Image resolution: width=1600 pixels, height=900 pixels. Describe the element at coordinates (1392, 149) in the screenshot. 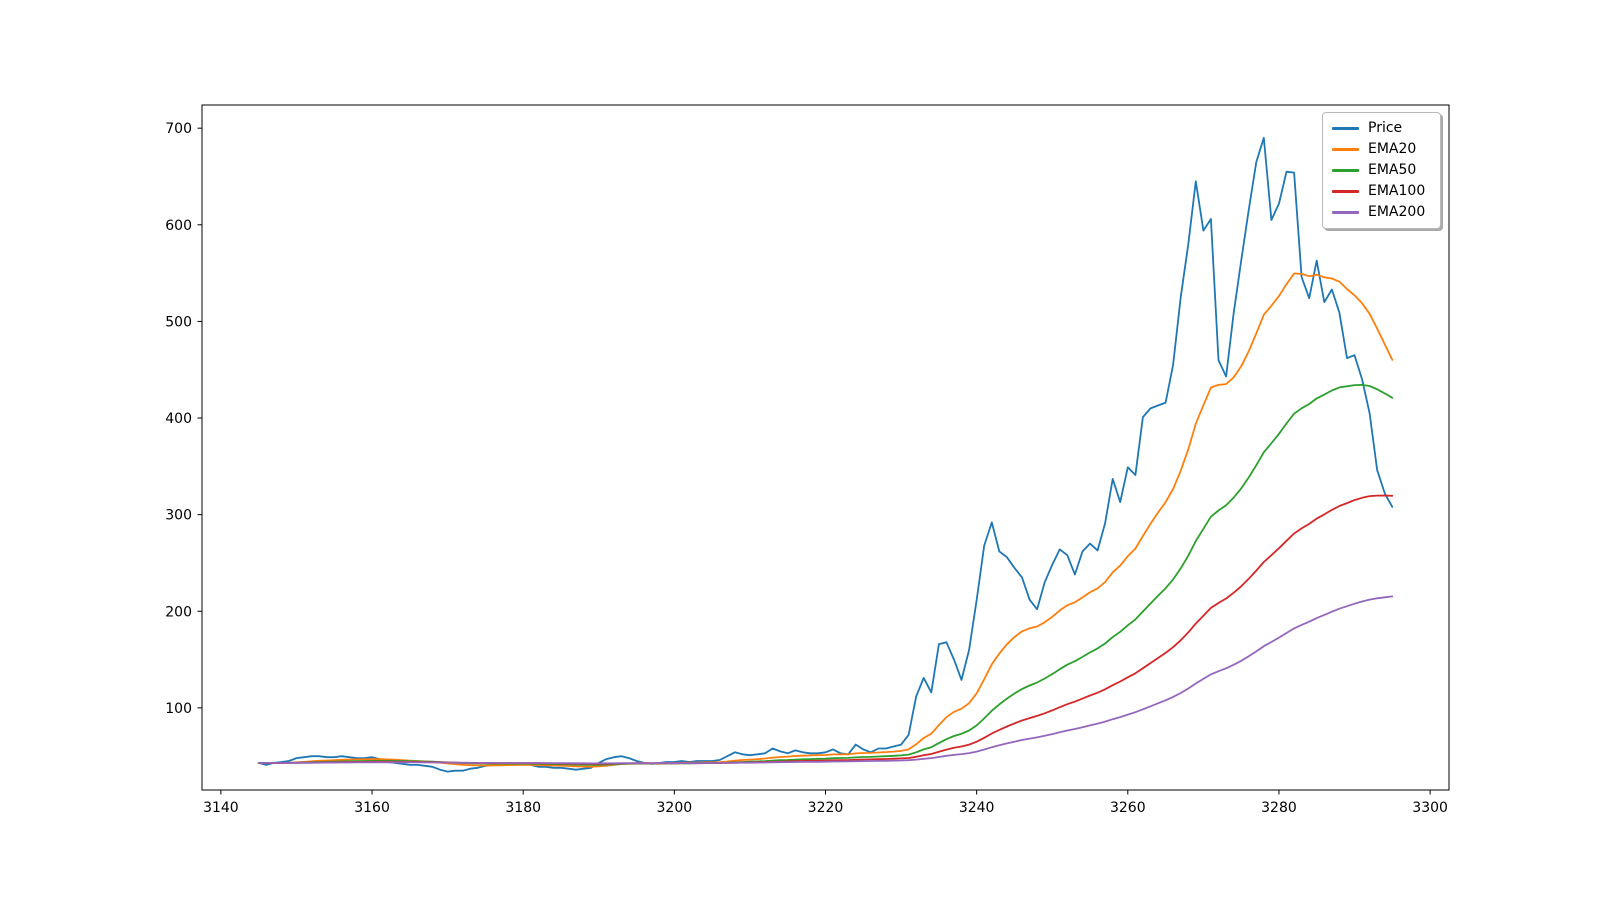

I see `legend-label-ema20: EMA20` at that location.